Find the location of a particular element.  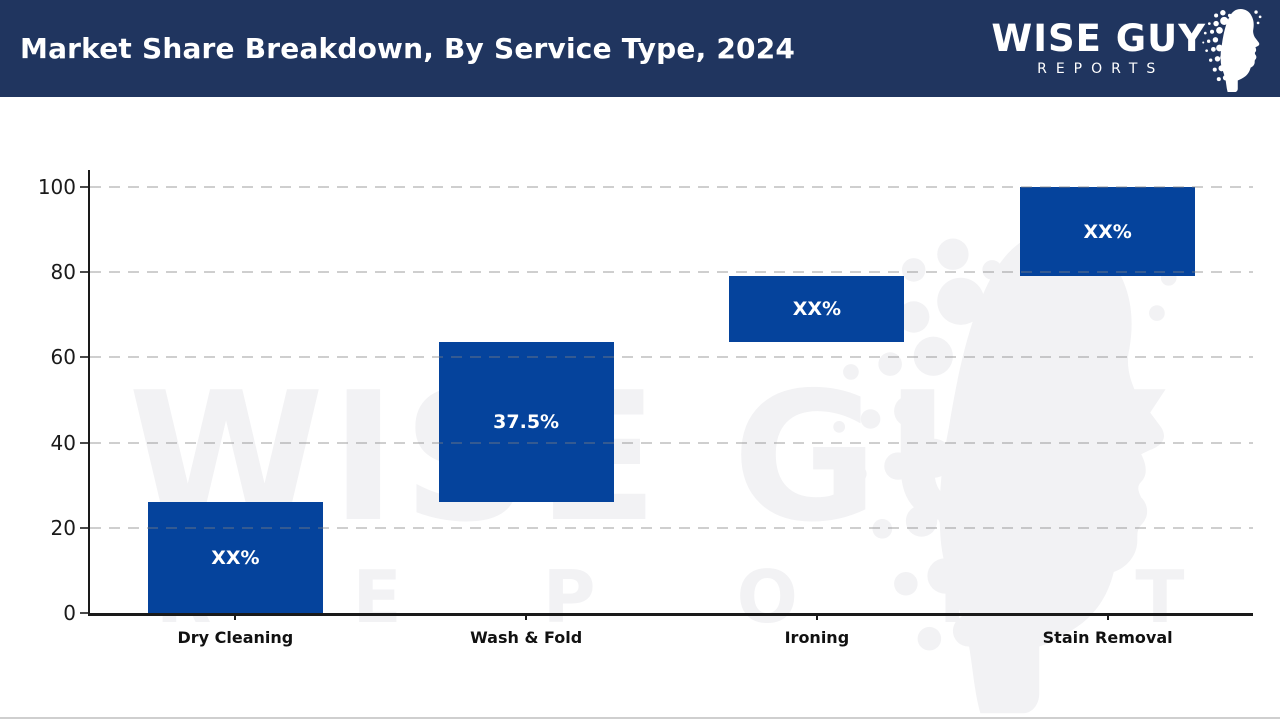

grid-line-y80 is located at coordinates (671, 272).